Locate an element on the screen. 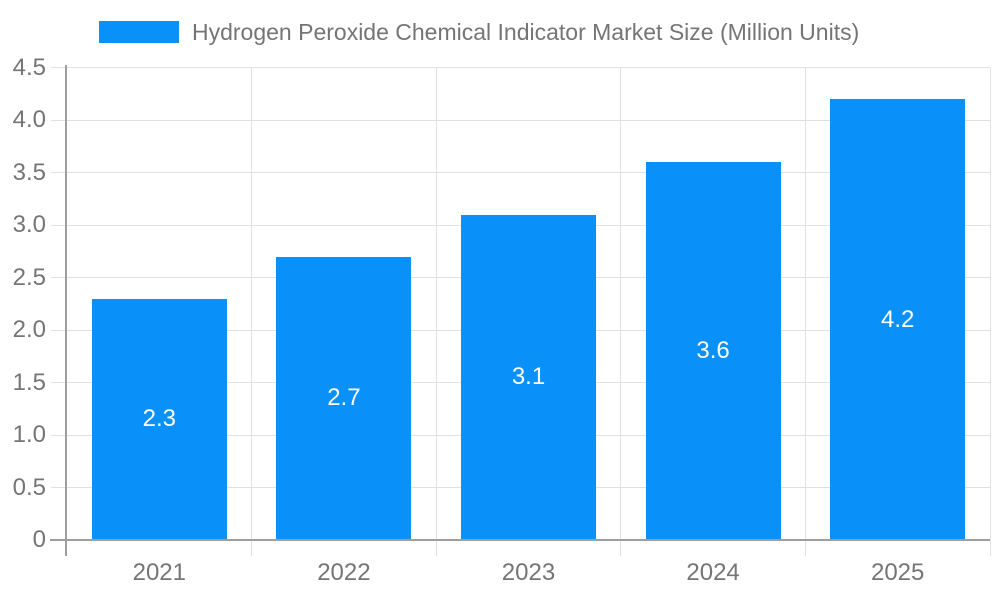  y-tick-label: 2.5 is located at coordinates (29, 277).